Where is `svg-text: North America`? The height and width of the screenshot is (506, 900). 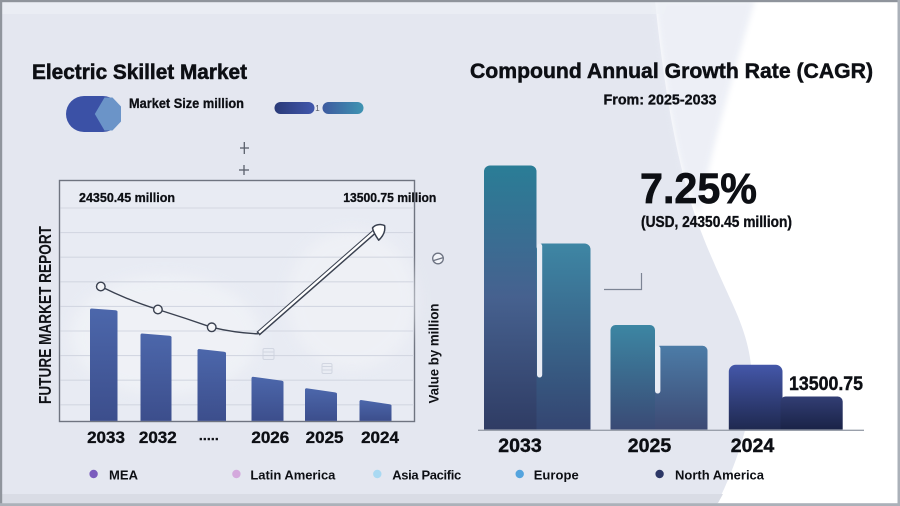 svg-text: North America is located at coordinates (720, 475).